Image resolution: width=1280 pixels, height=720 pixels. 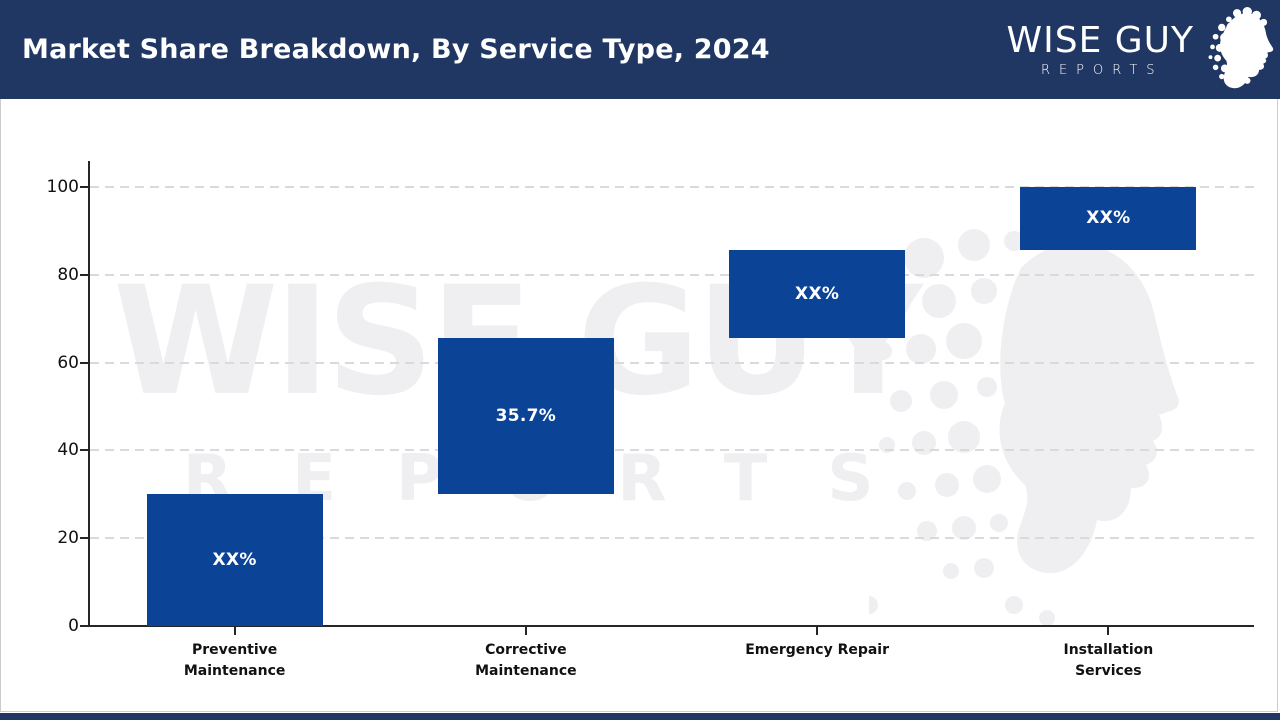 I want to click on y-tick-label: 80, so click(x=68, y=274).